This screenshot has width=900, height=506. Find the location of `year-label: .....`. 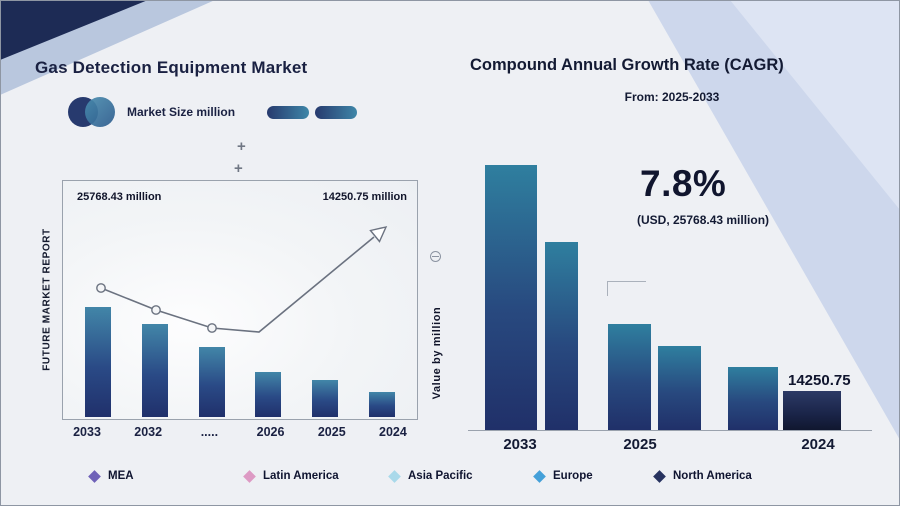

year-label: ..... is located at coordinates (209, 432).